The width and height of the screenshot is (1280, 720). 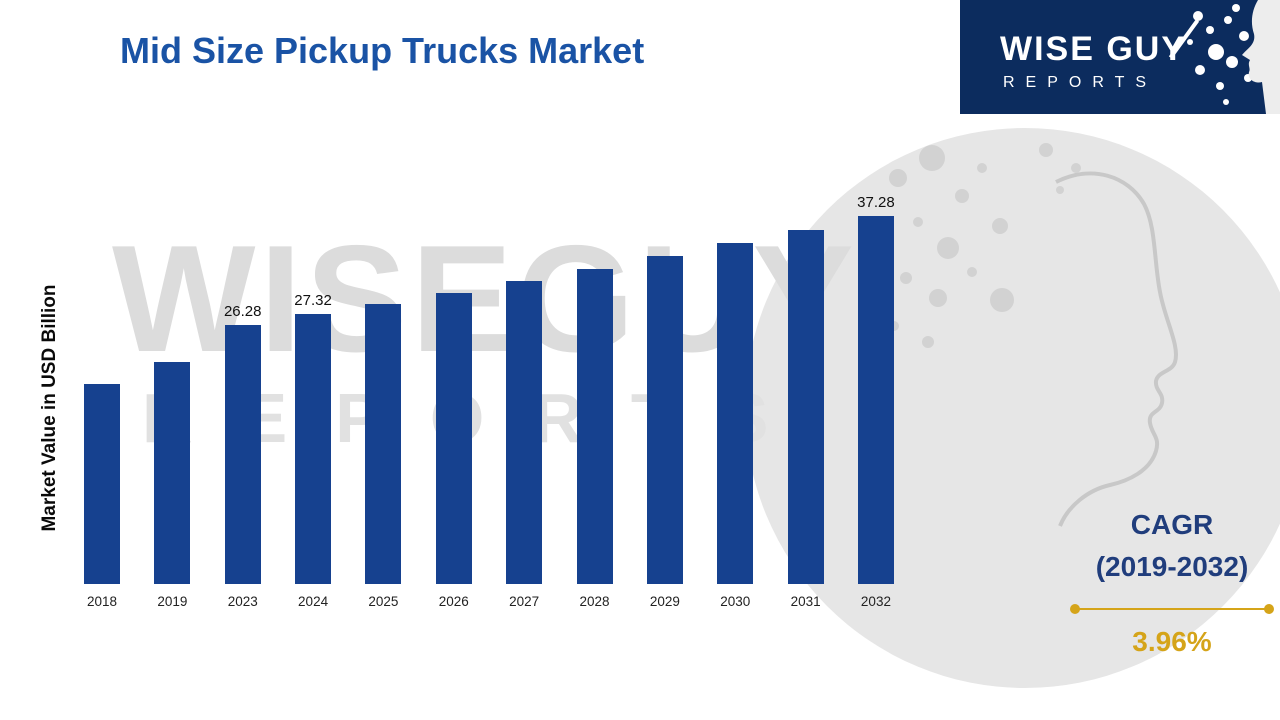 I want to click on face-profile-icon, so click(x=1116, y=349).